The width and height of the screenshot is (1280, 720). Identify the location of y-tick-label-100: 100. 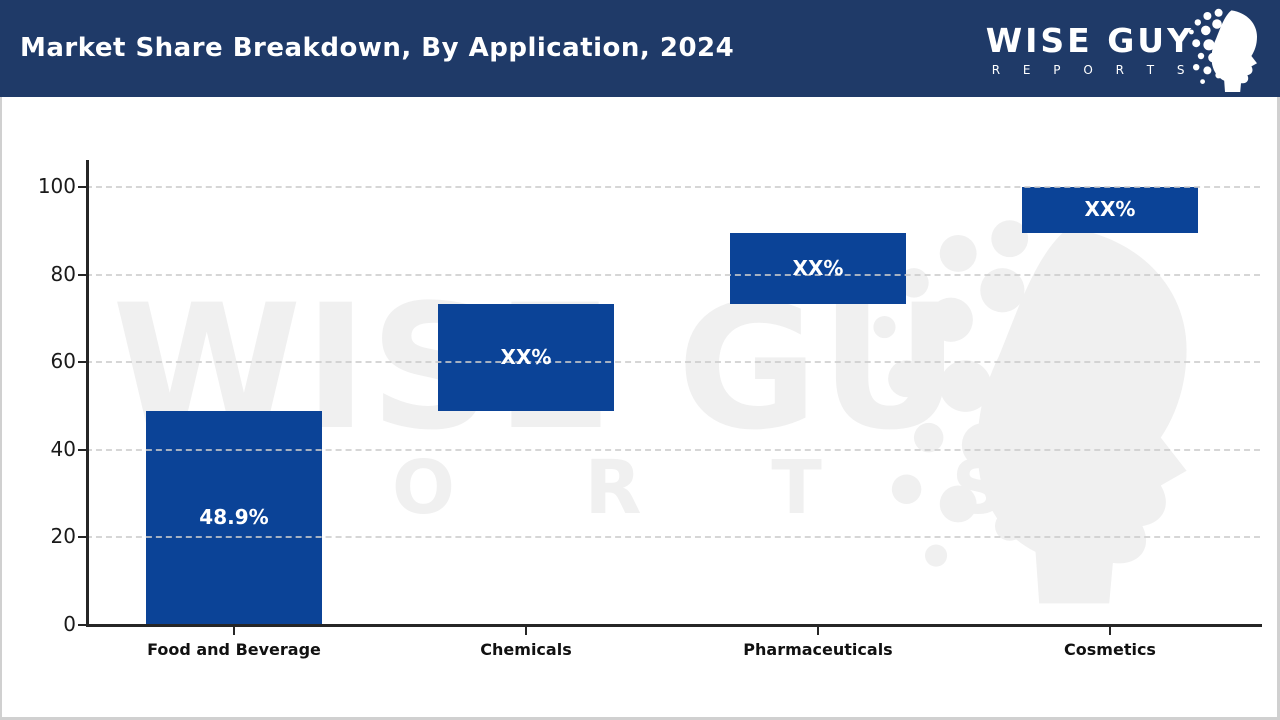
(56, 186).